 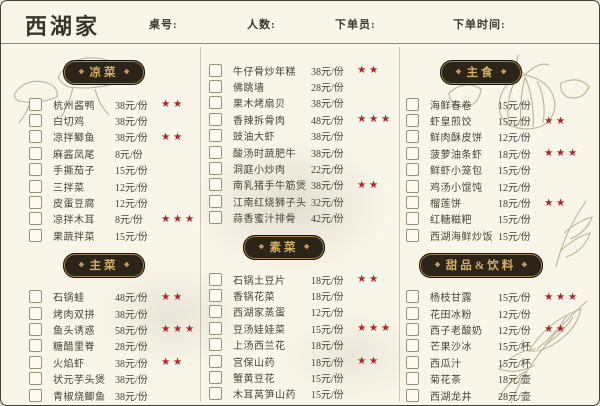 I want to click on column-divider, so click(x=399, y=224).